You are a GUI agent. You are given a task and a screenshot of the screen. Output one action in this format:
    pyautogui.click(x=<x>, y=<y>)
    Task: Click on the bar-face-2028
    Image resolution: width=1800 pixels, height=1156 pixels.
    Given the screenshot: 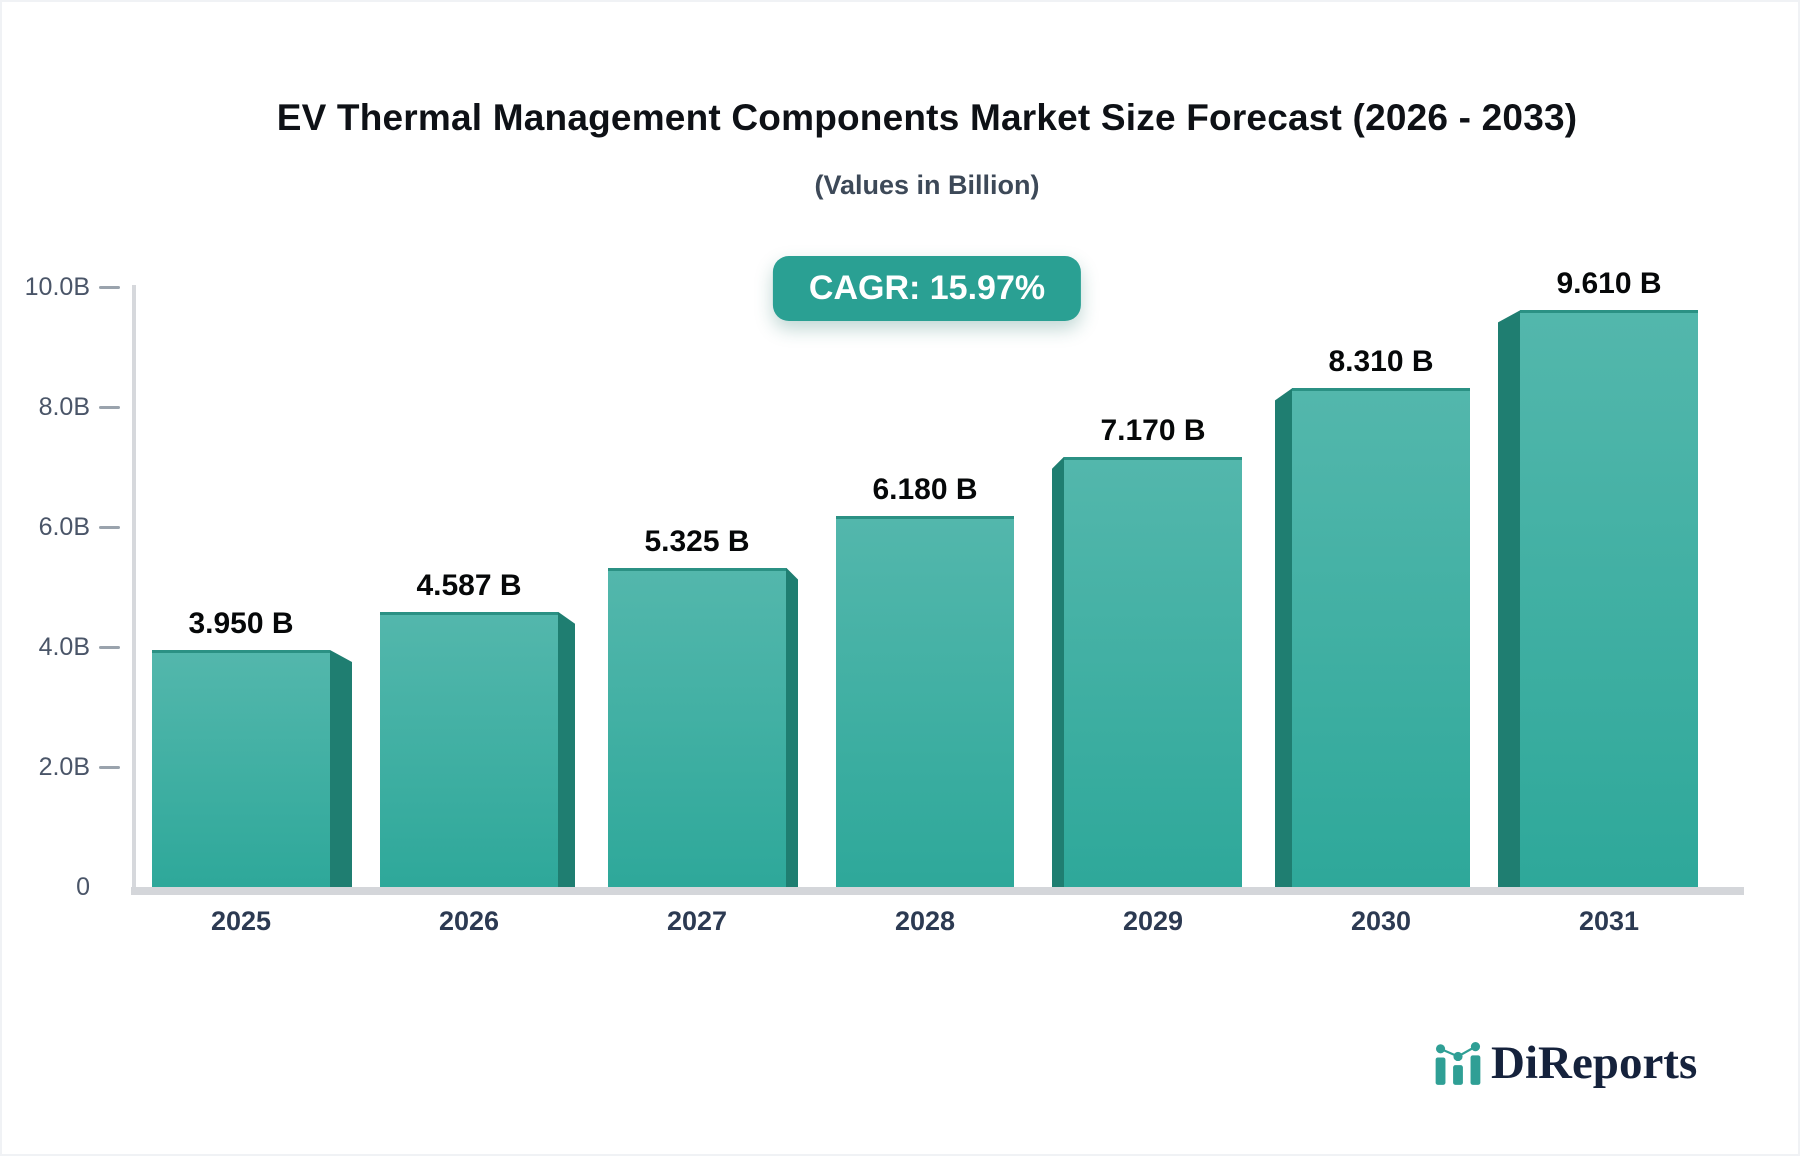 What is the action you would take?
    pyautogui.click(x=925, y=701)
    